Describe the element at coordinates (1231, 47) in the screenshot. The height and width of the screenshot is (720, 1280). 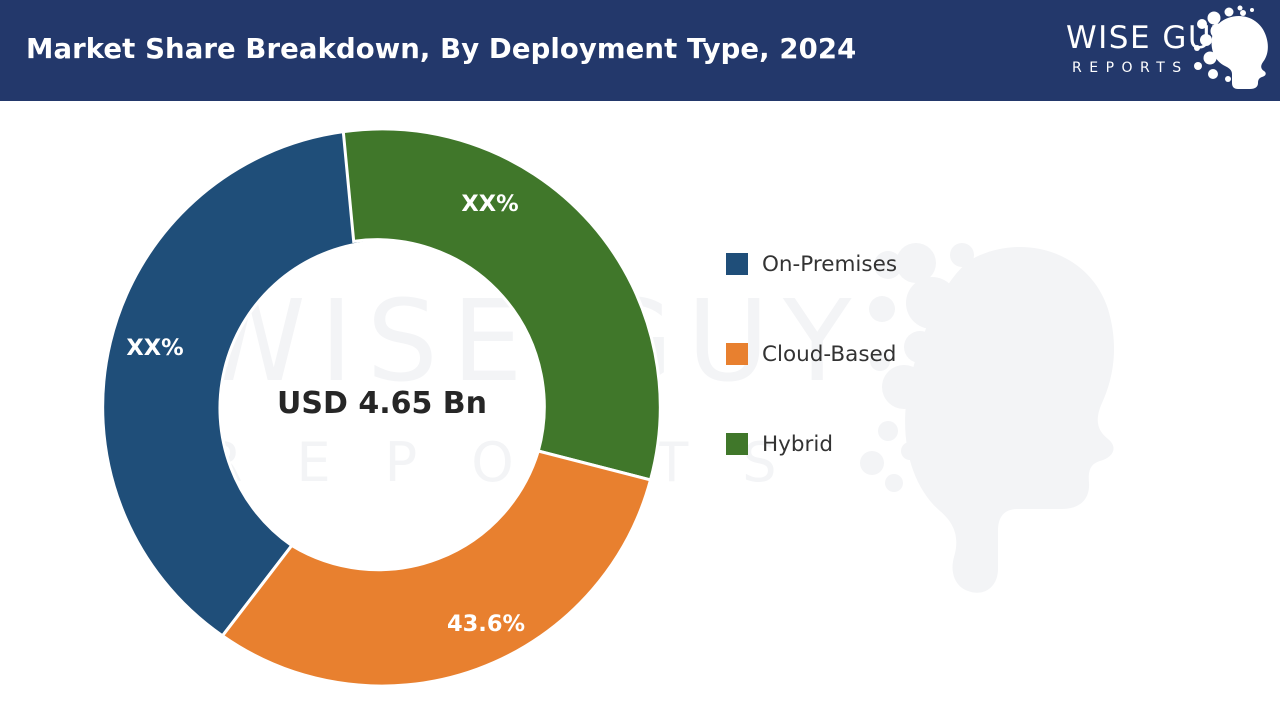
I see `logo-head-icon` at that location.